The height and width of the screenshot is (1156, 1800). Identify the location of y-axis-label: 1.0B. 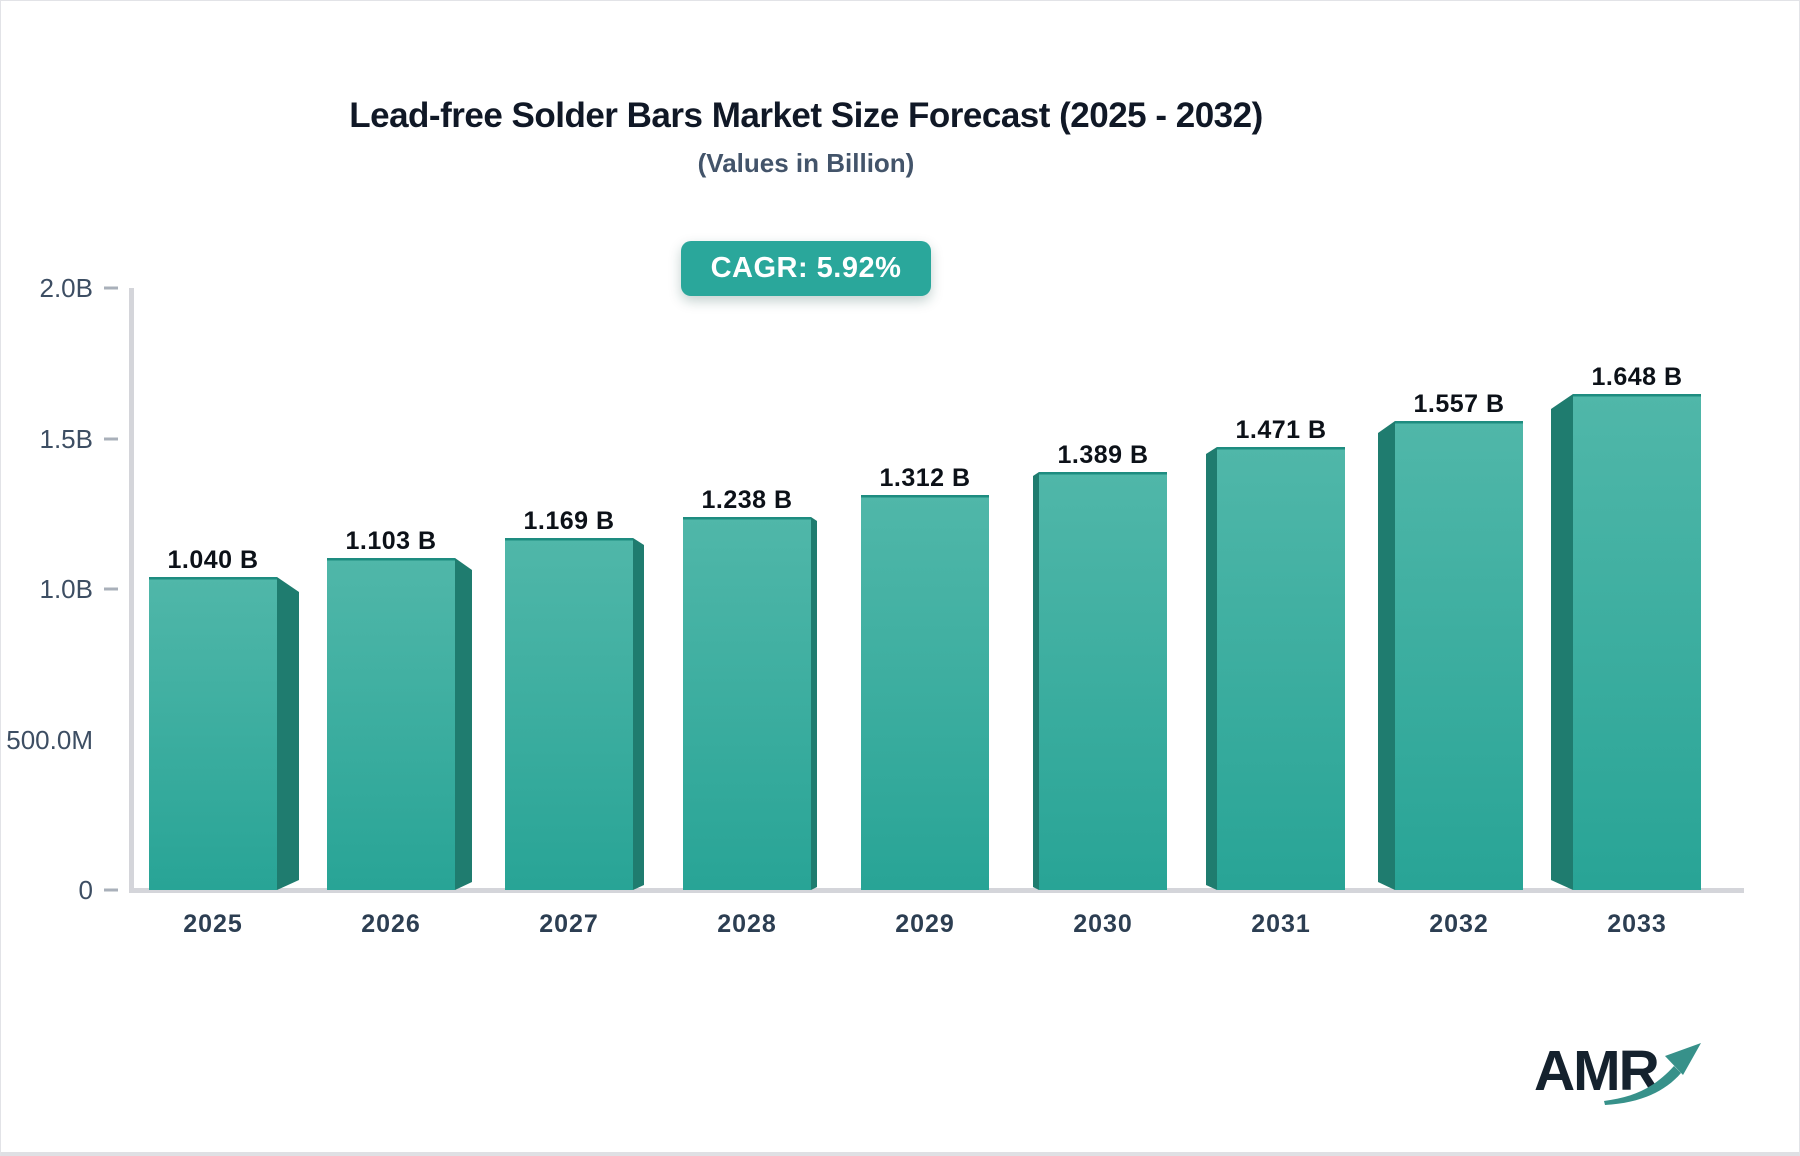
(67, 589).